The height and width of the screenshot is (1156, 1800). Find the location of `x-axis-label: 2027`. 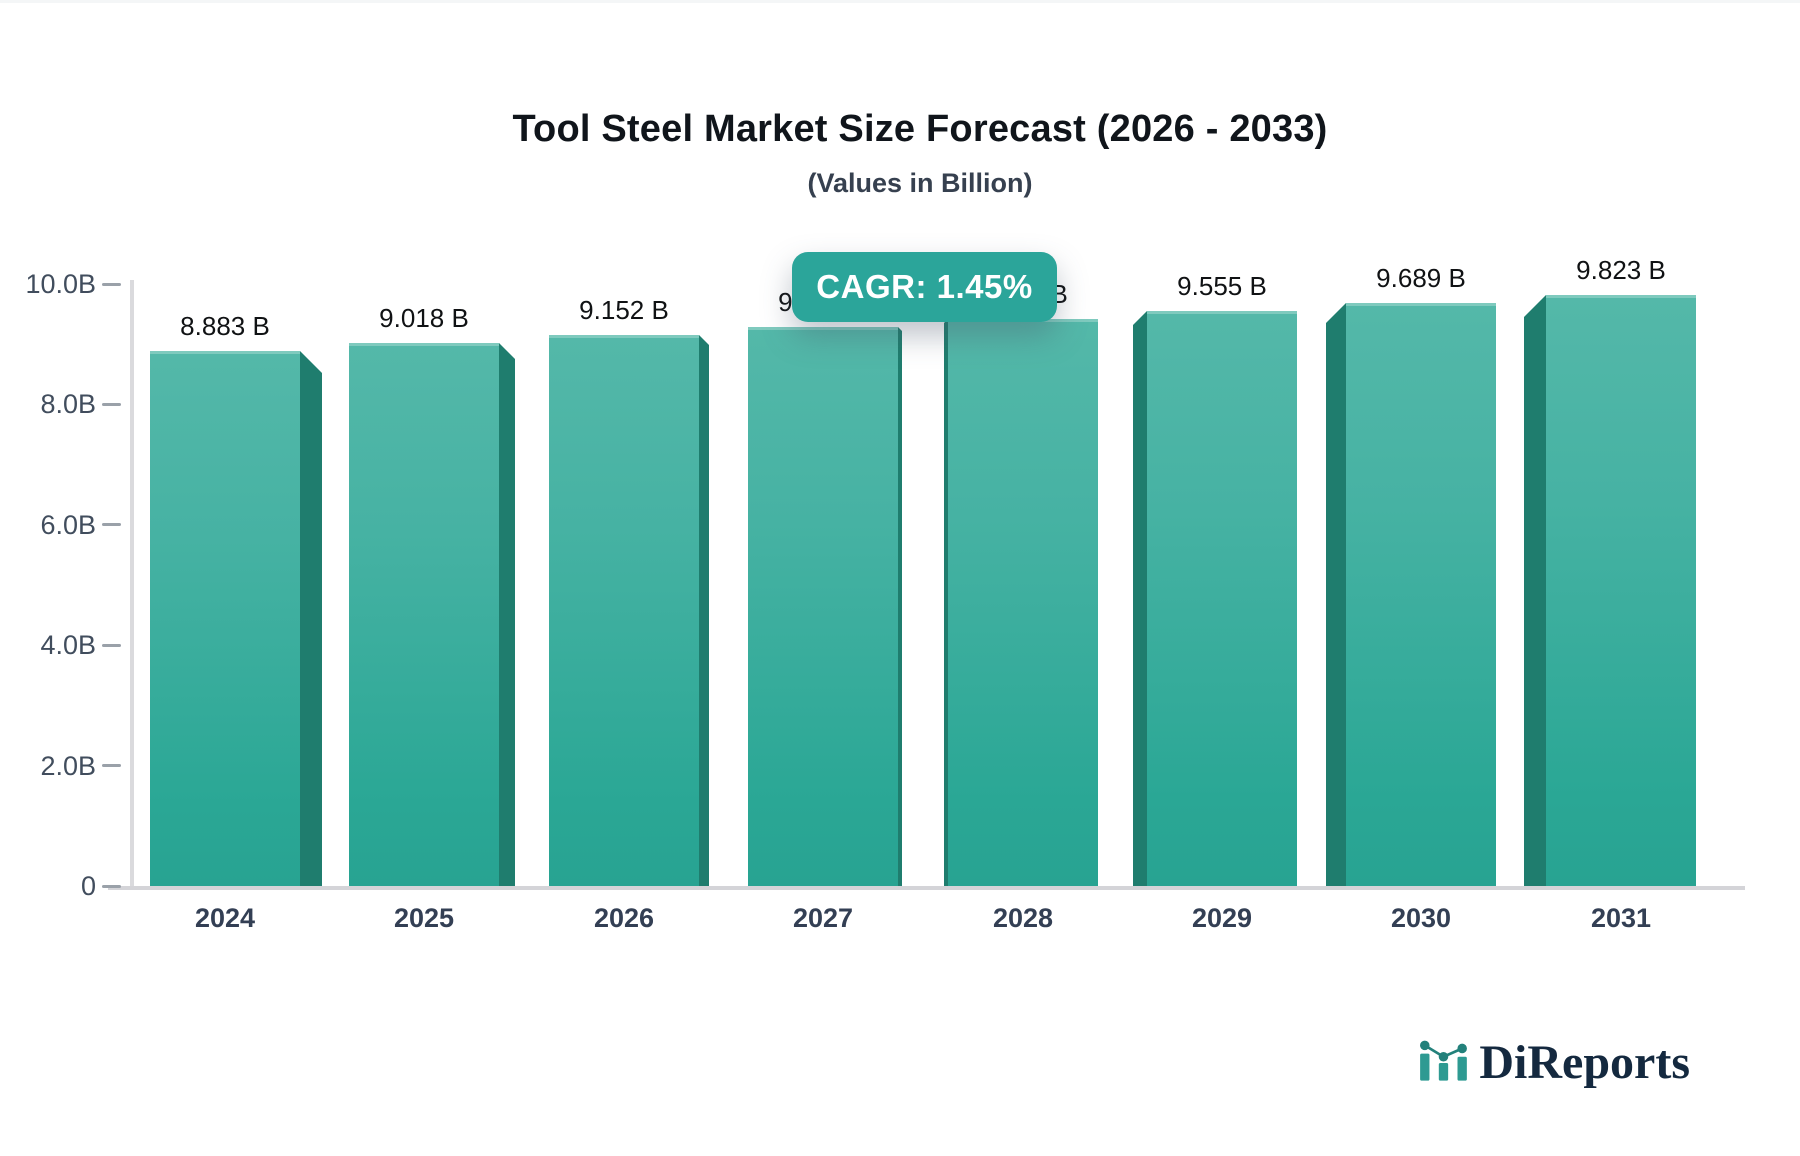

x-axis-label: 2027 is located at coordinates (823, 918).